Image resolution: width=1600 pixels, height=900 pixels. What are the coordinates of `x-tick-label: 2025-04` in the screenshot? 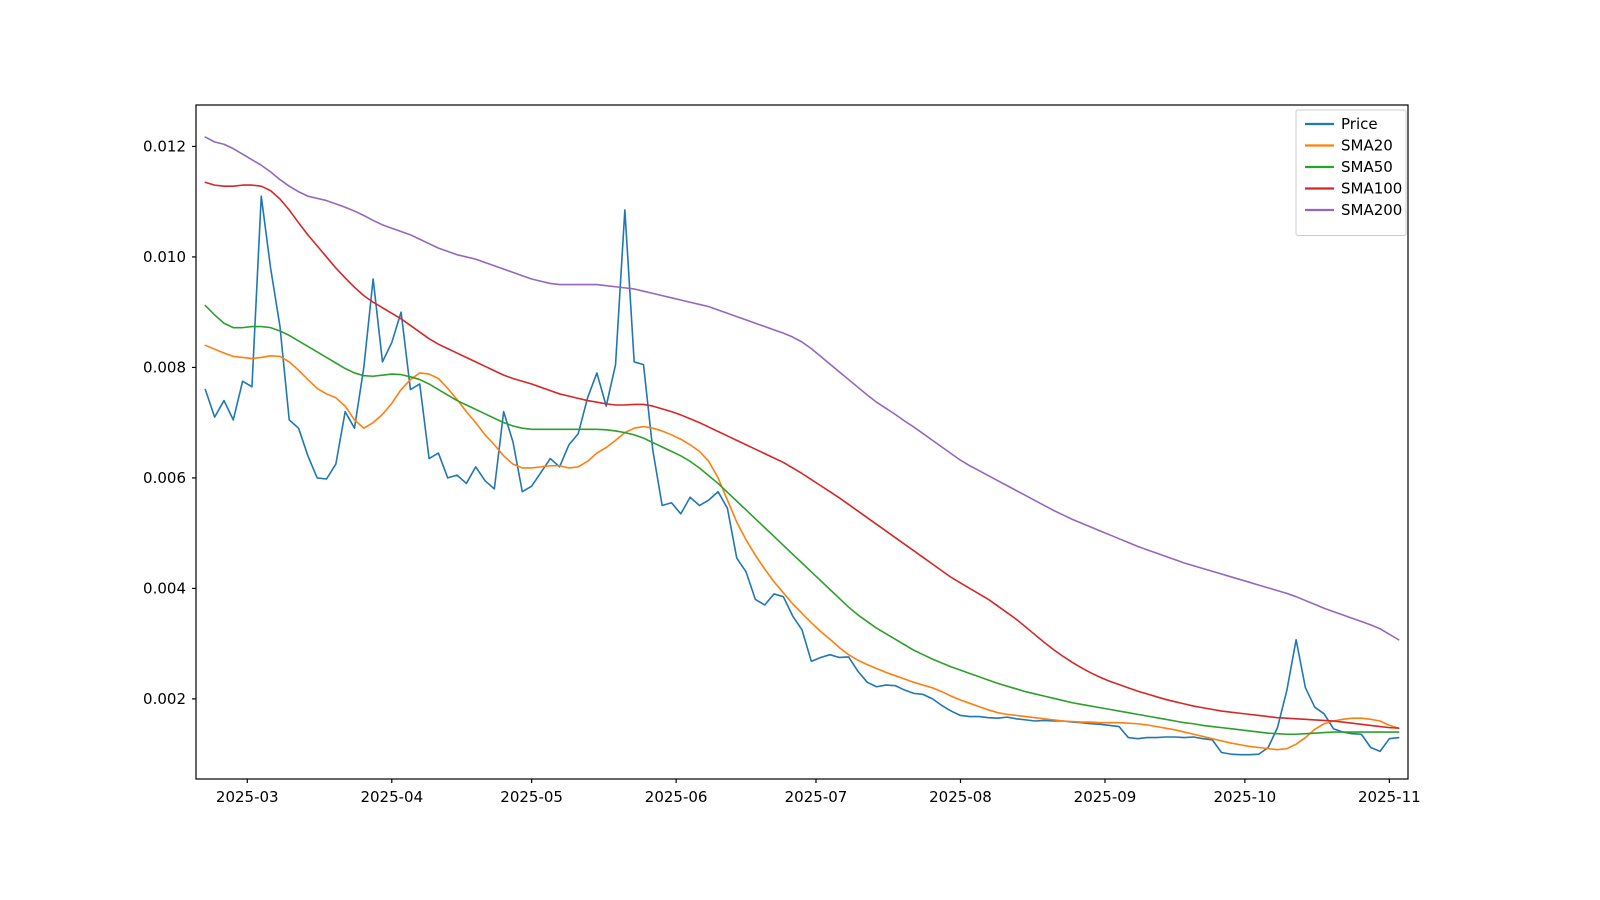 It's located at (391, 797).